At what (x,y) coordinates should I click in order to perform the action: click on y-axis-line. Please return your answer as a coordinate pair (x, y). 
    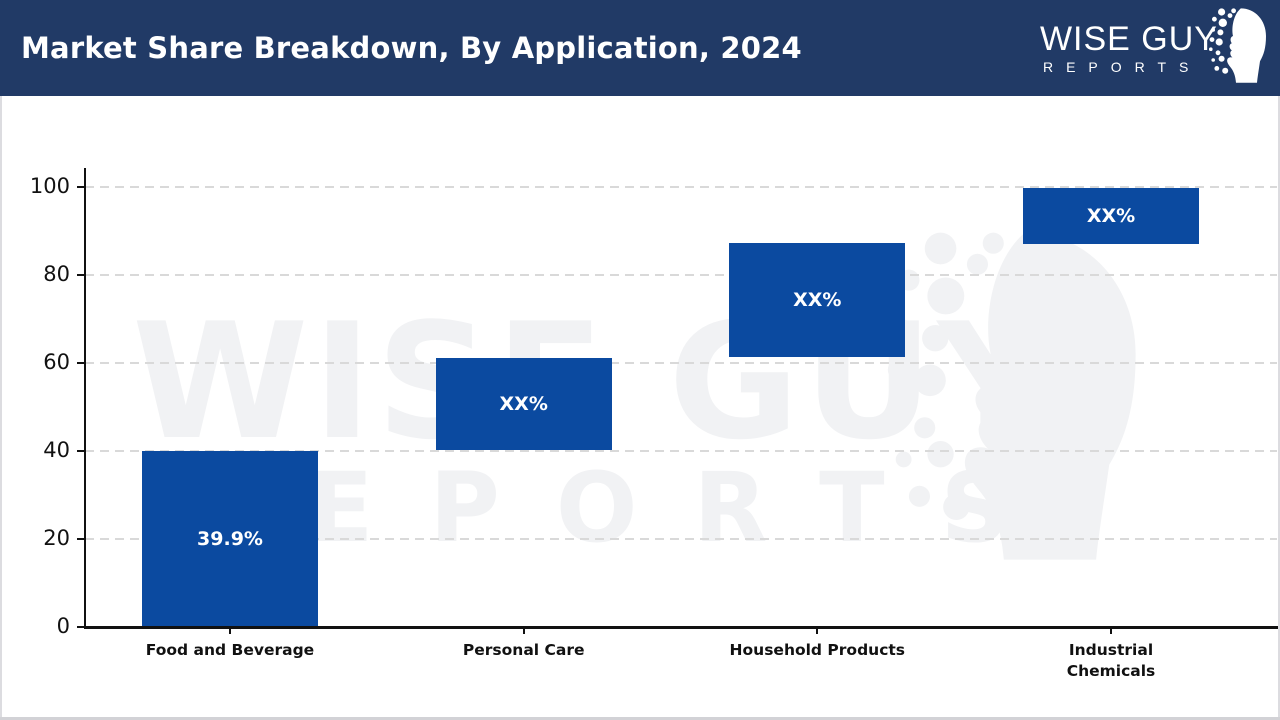
    Looking at the image, I should click on (85, 398).